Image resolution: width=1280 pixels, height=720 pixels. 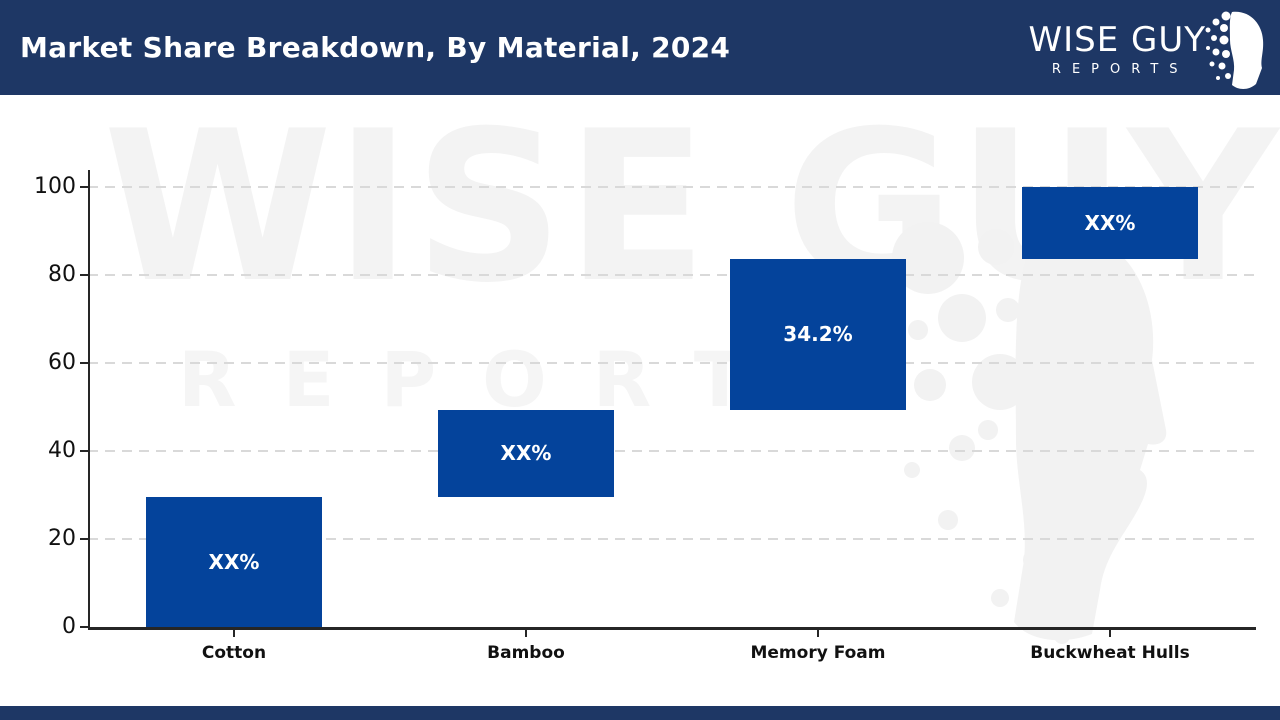 What do you see at coordinates (62, 274) in the screenshot?
I see `y-tick-label-80: 80` at bounding box center [62, 274].